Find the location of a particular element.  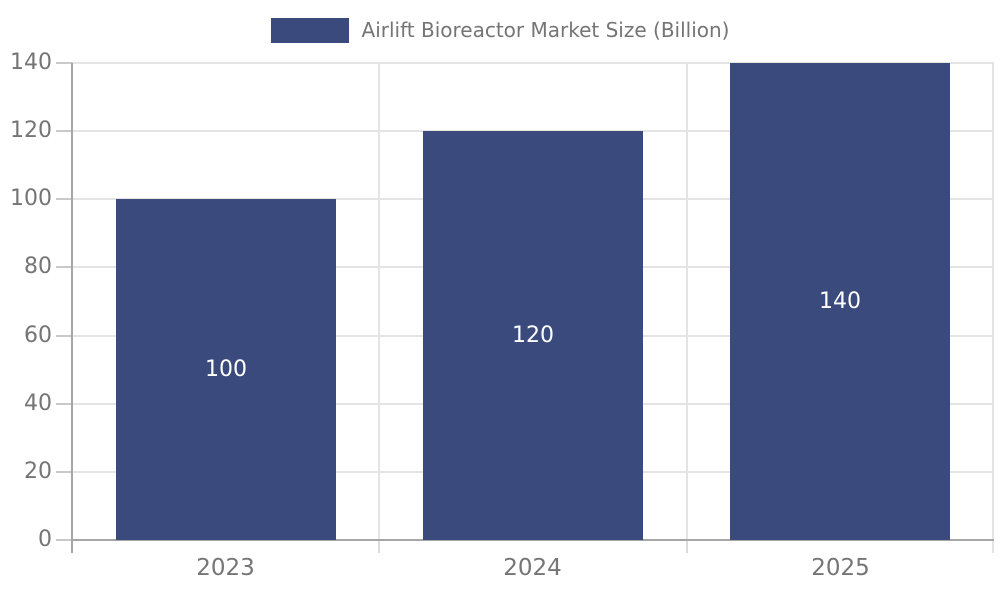

y-axis-line is located at coordinates (72, 308).